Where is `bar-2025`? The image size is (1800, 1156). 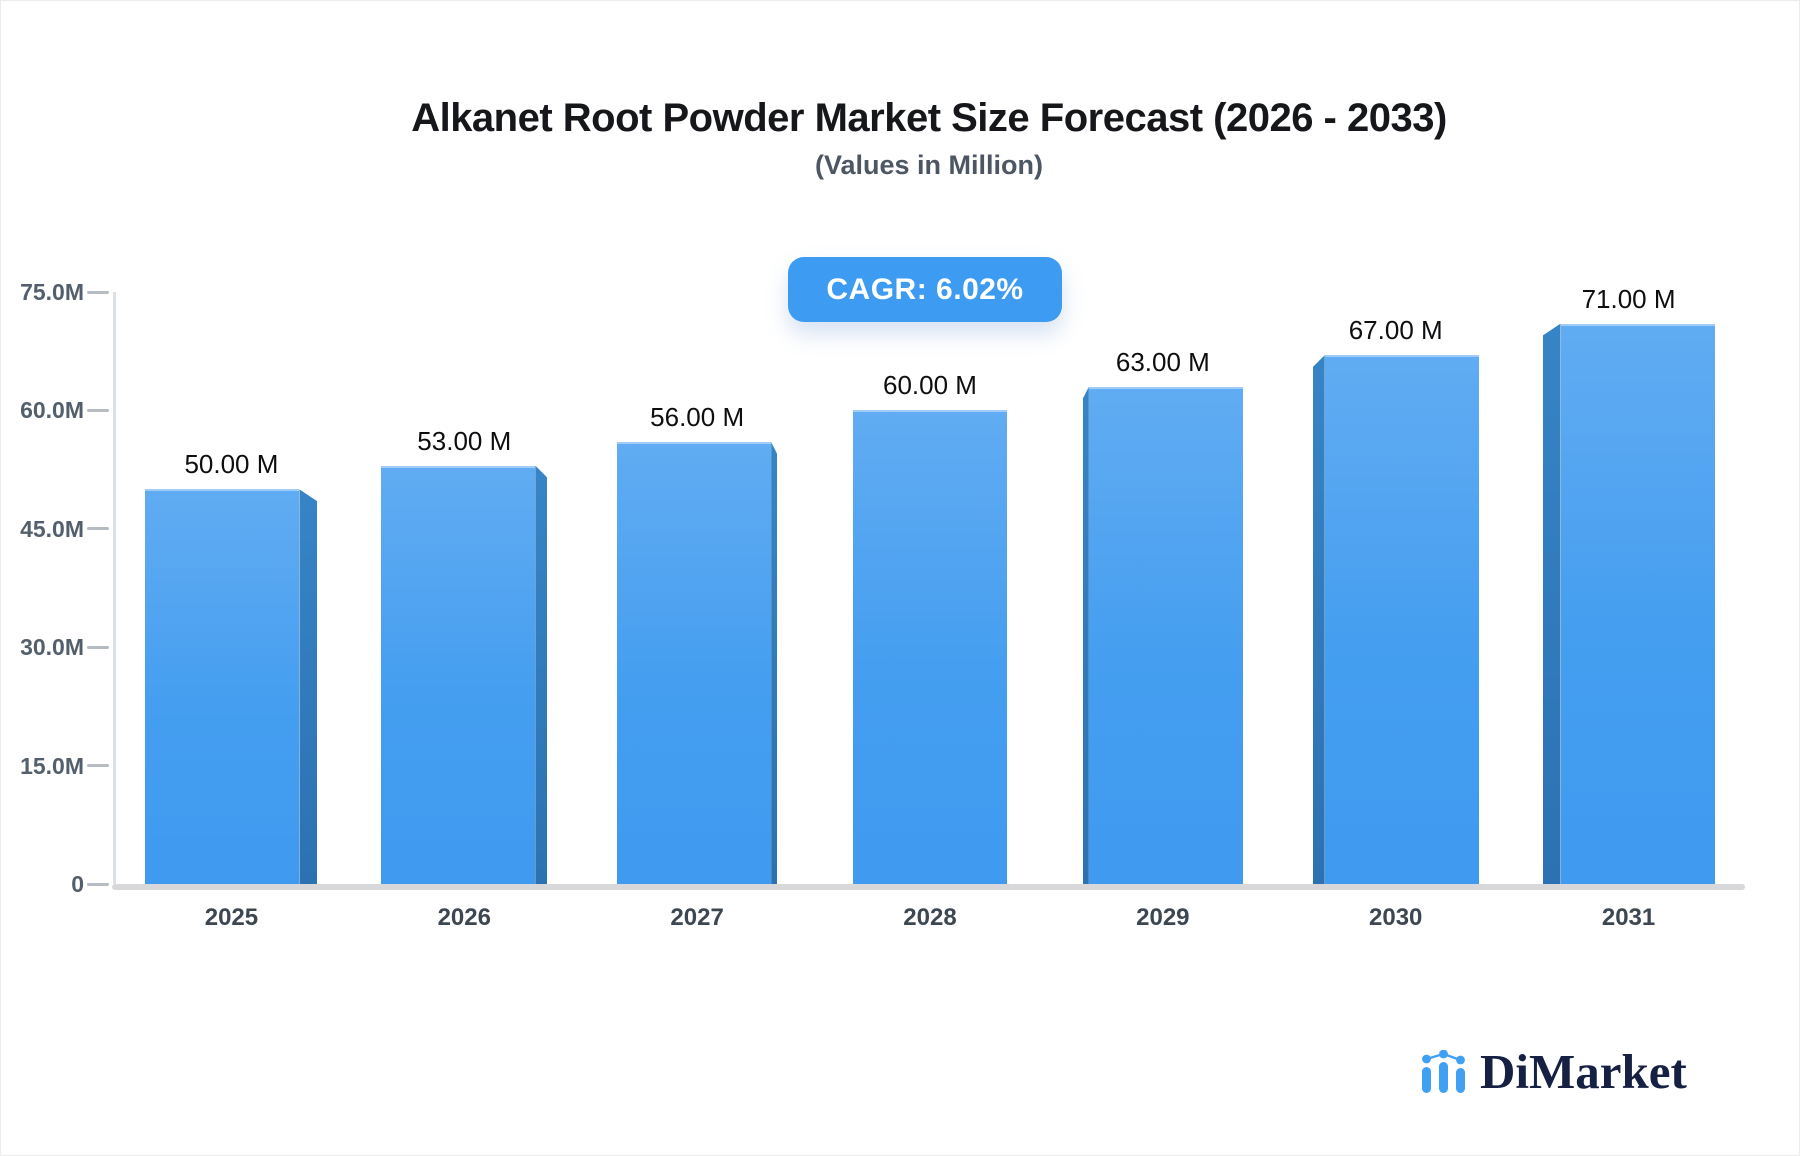 bar-2025 is located at coordinates (231, 686).